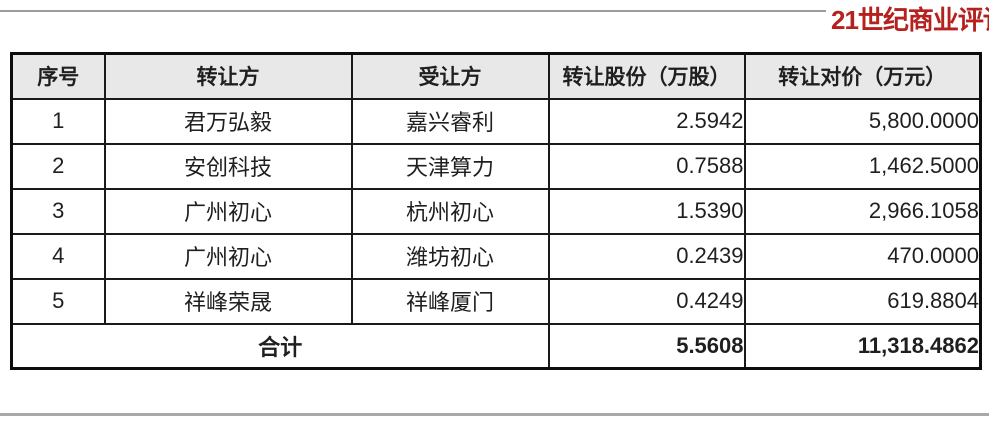 This screenshot has height=422, width=989. Describe the element at coordinates (450, 76) in the screenshot. I see `col-header-transferee: 受让方` at that location.